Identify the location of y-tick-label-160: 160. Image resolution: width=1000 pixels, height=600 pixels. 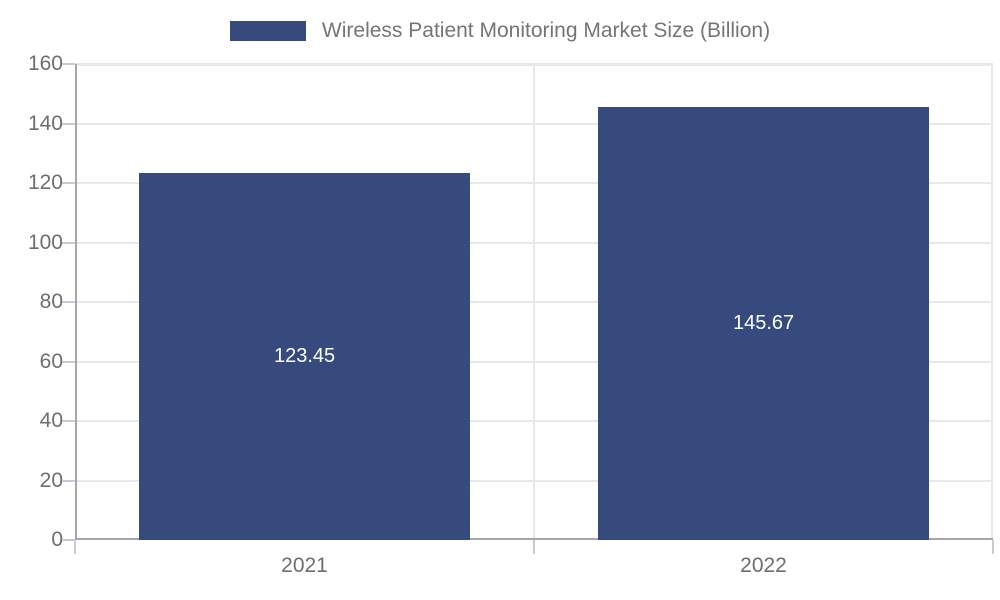
(45, 63).